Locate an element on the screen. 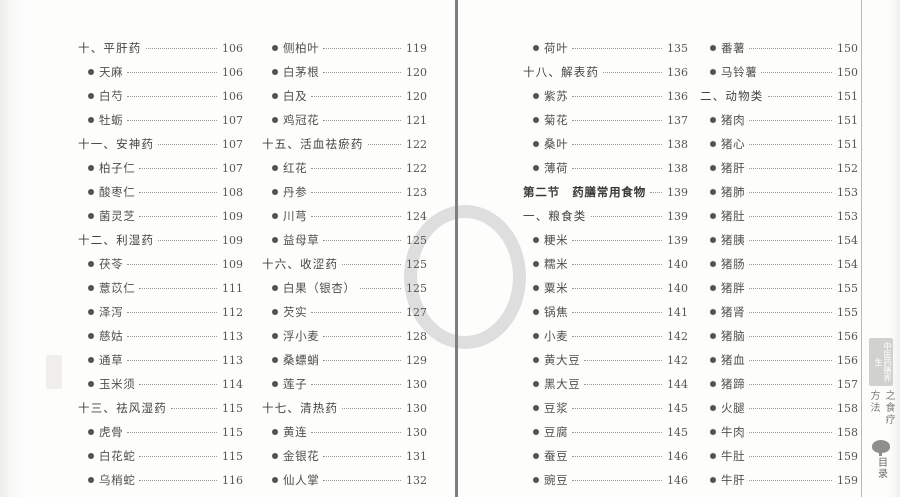 The width and height of the screenshot is (900, 497). toc-entry: 鸡冠花 121 is located at coordinates (344, 124).